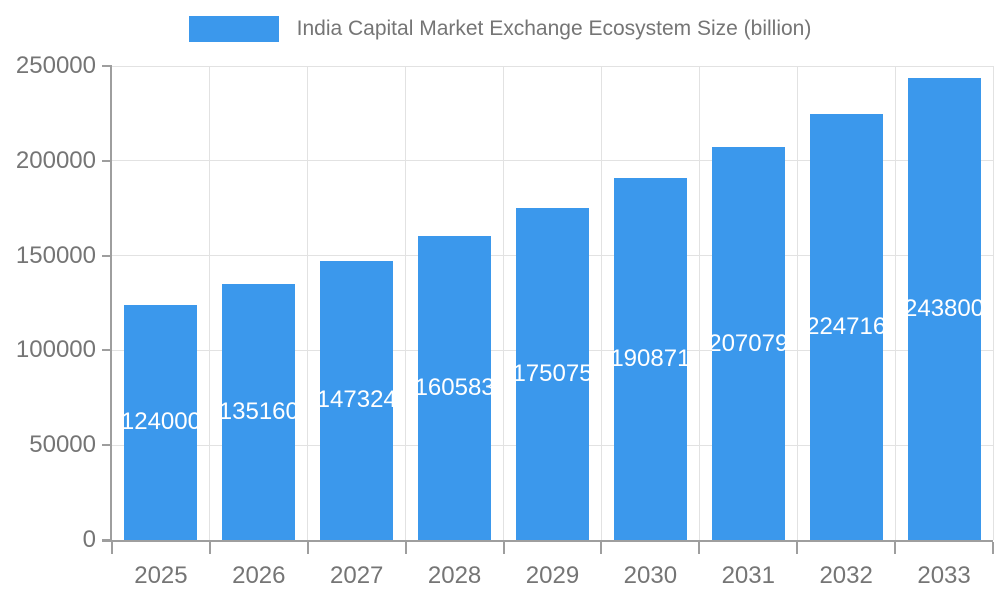 The height and width of the screenshot is (600, 1000). Describe the element at coordinates (111, 304) in the screenshot. I see `y-axis-line` at that location.